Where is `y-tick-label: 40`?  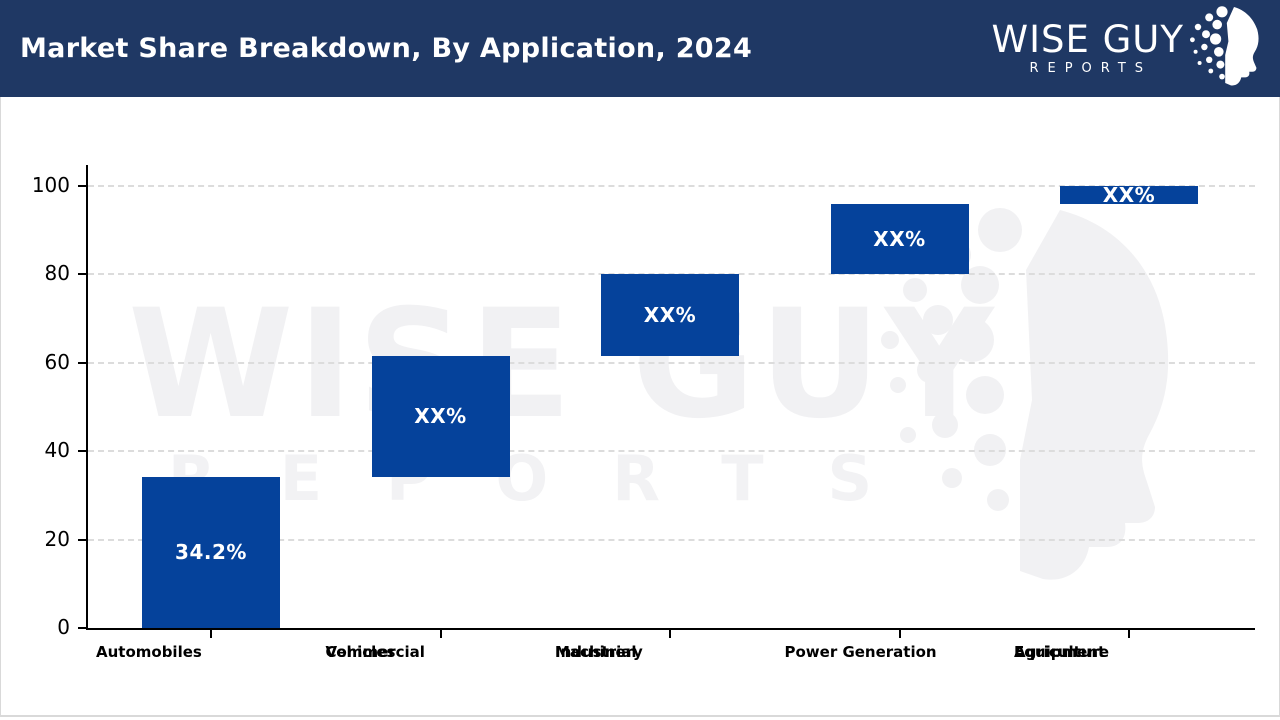 y-tick-label: 40 is located at coordinates (57, 450).